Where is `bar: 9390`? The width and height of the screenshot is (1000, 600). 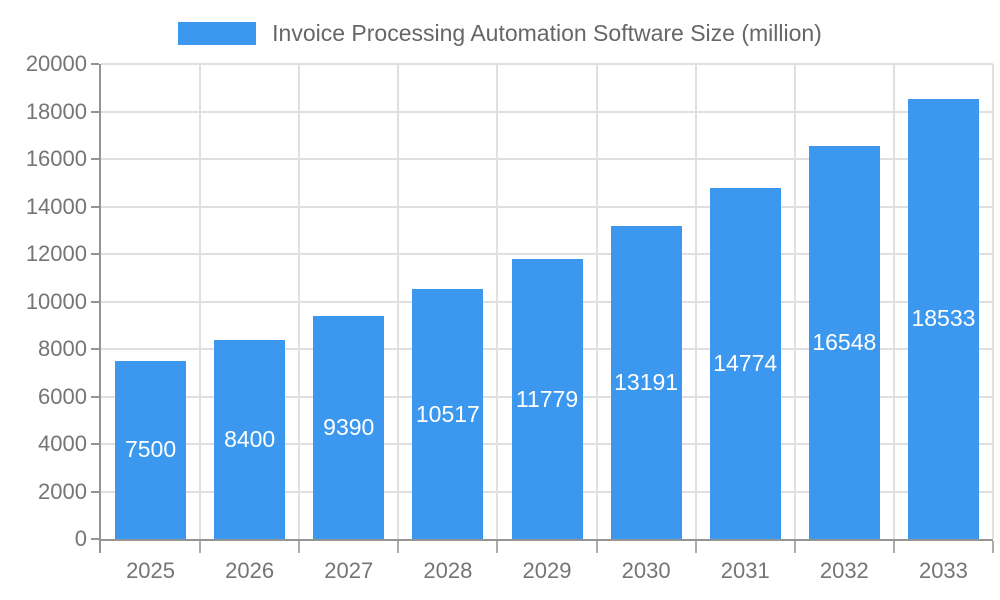 bar: 9390 is located at coordinates (349, 427).